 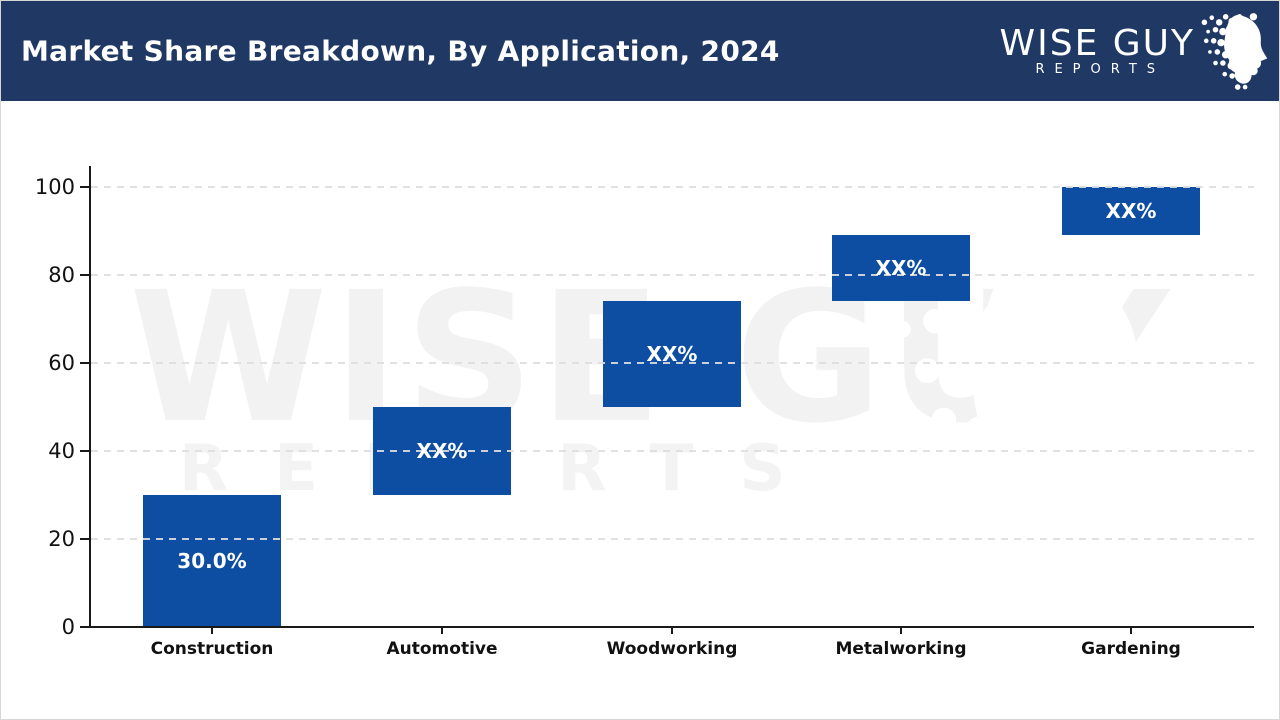 I want to click on y-axis-tick-label: 60, so click(x=61, y=363).